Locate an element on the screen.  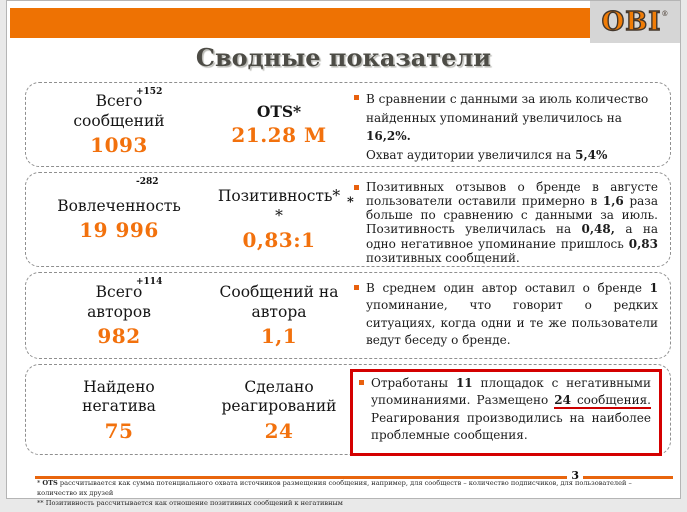
bold-text: 16,2%. is located at coordinates (388, 136).